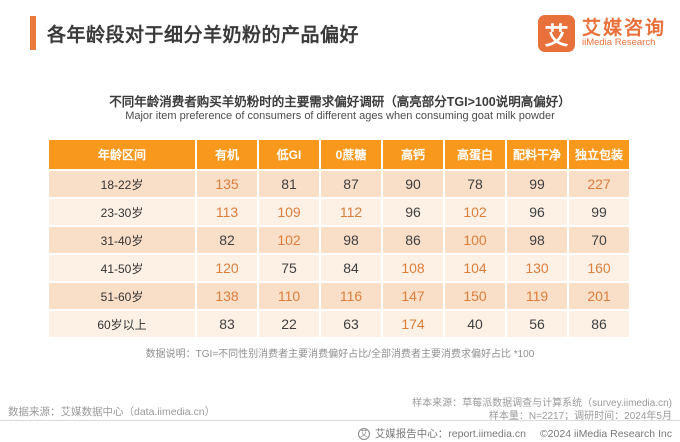 This screenshot has height=442, width=680. I want to click on footer-divider, so click(340, 420).